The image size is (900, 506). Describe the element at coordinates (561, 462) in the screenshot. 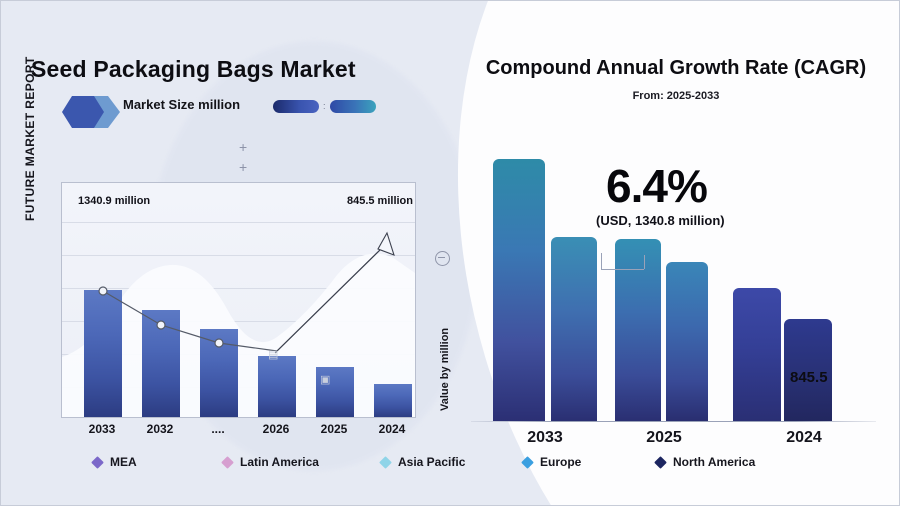

I see `legend-label-europe: Europe` at that location.